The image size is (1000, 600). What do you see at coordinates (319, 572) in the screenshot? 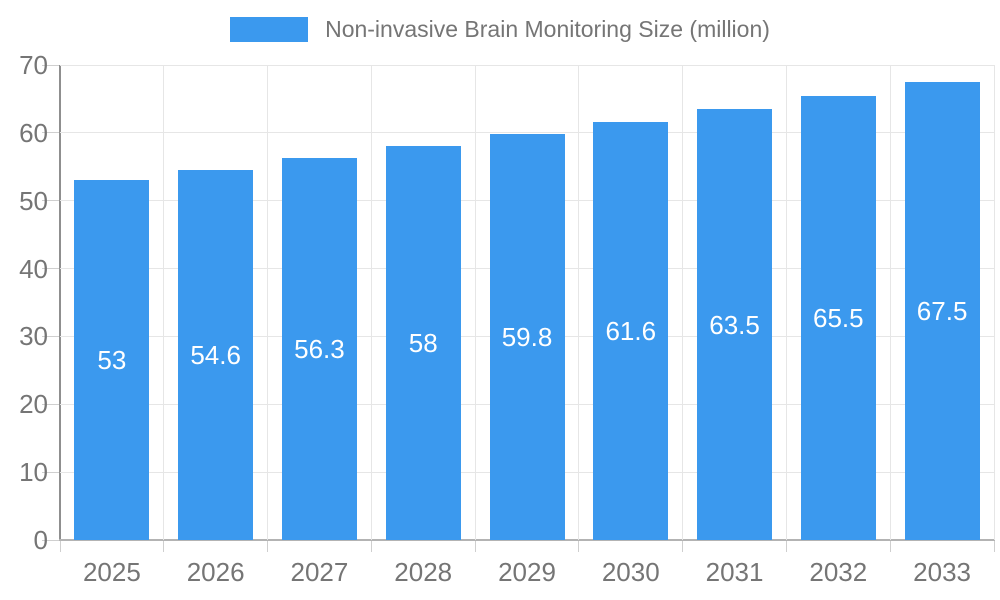
I see `x-axis-tick-label: 2027` at bounding box center [319, 572].